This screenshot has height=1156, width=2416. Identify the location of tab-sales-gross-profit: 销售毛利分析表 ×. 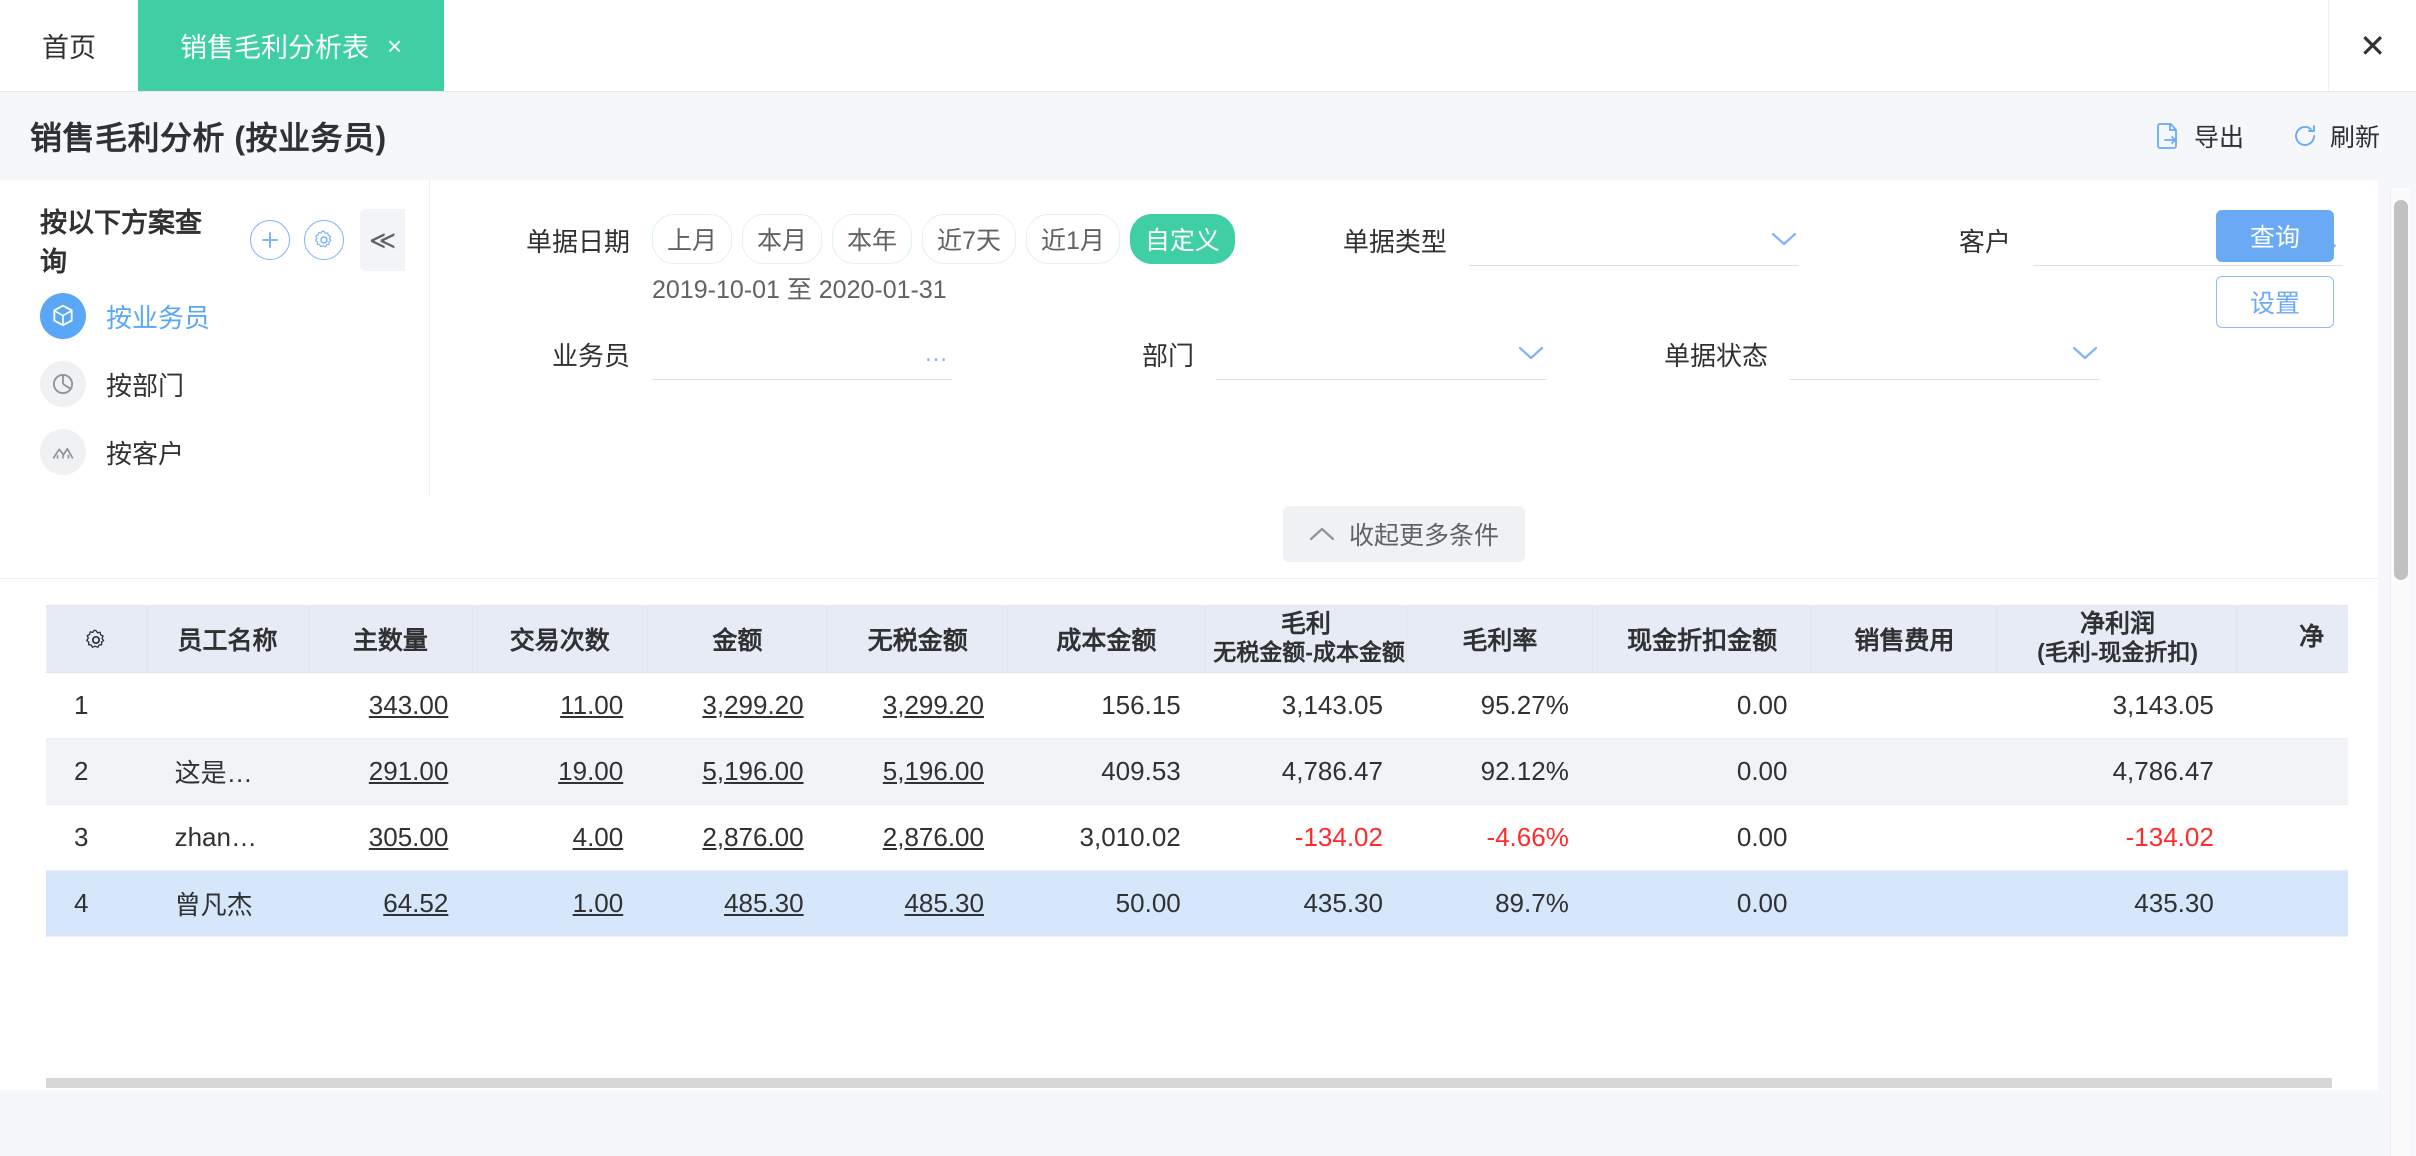
(291, 45).